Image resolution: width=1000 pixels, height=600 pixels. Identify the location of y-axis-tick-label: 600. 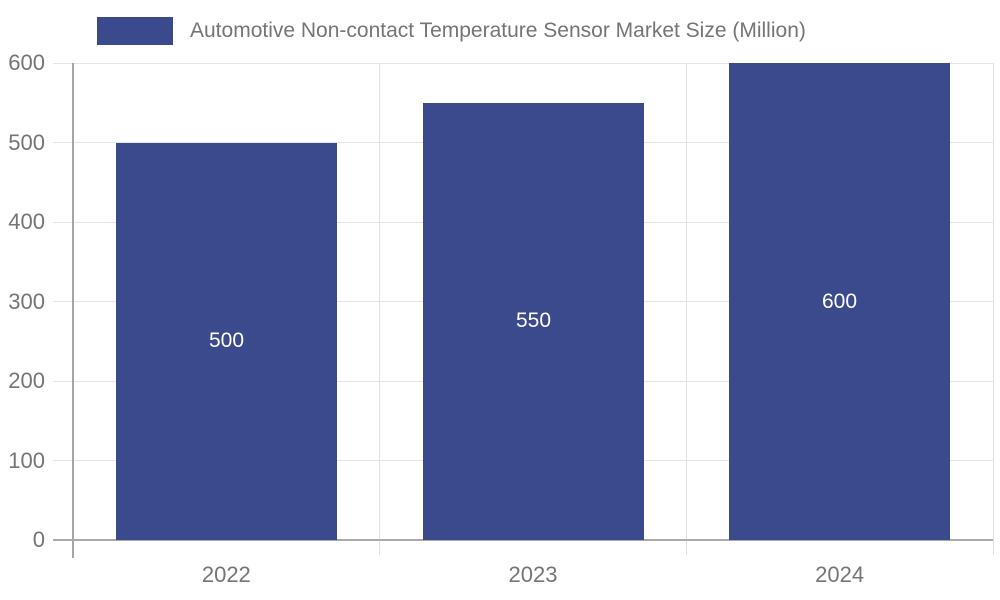
(26, 62).